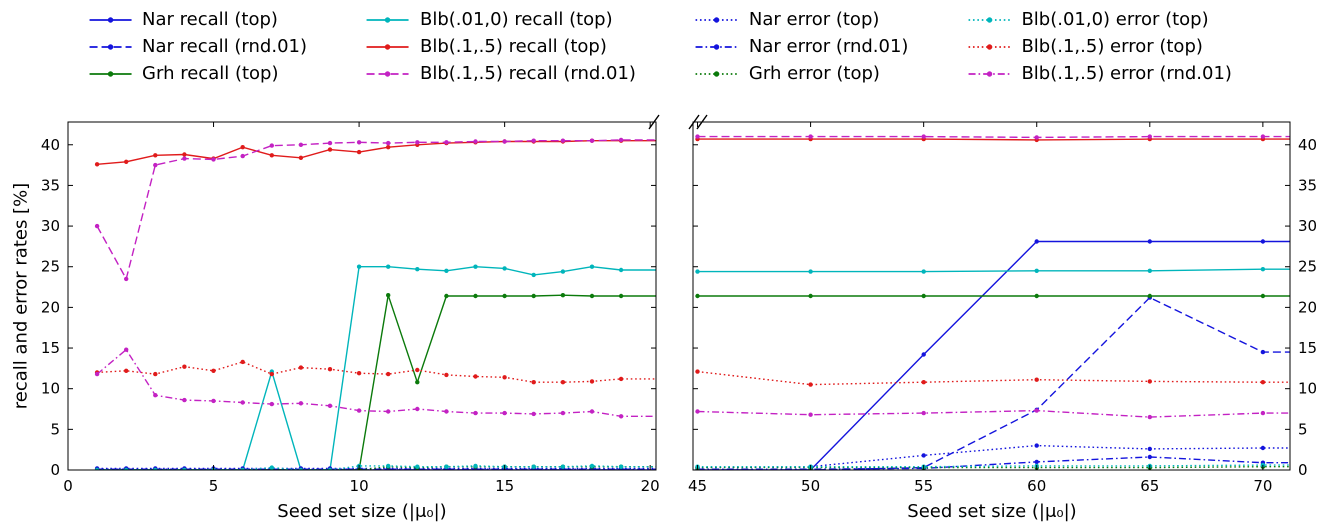 The height and width of the screenshot is (530, 1319). I want to click on y-tick-label: 0, so click(55, 470).